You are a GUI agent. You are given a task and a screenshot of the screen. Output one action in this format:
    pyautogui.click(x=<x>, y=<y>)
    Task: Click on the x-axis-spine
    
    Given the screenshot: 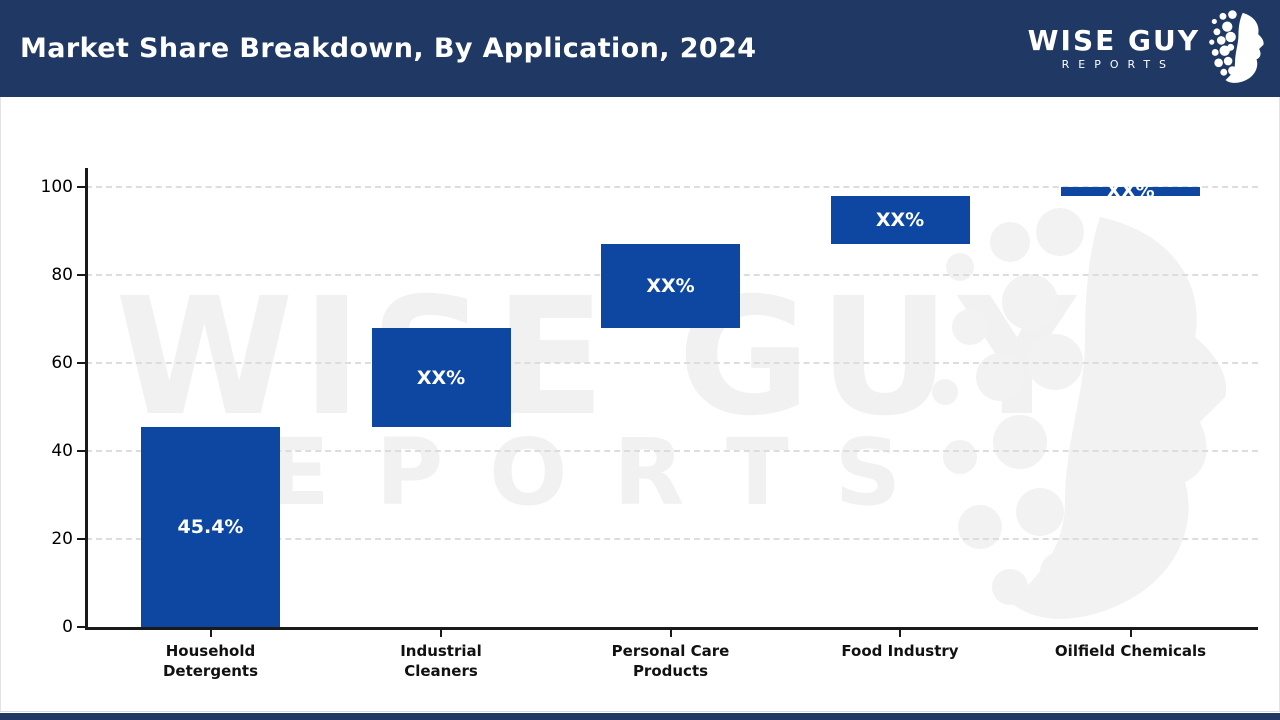 What is the action you would take?
    pyautogui.click(x=671, y=628)
    